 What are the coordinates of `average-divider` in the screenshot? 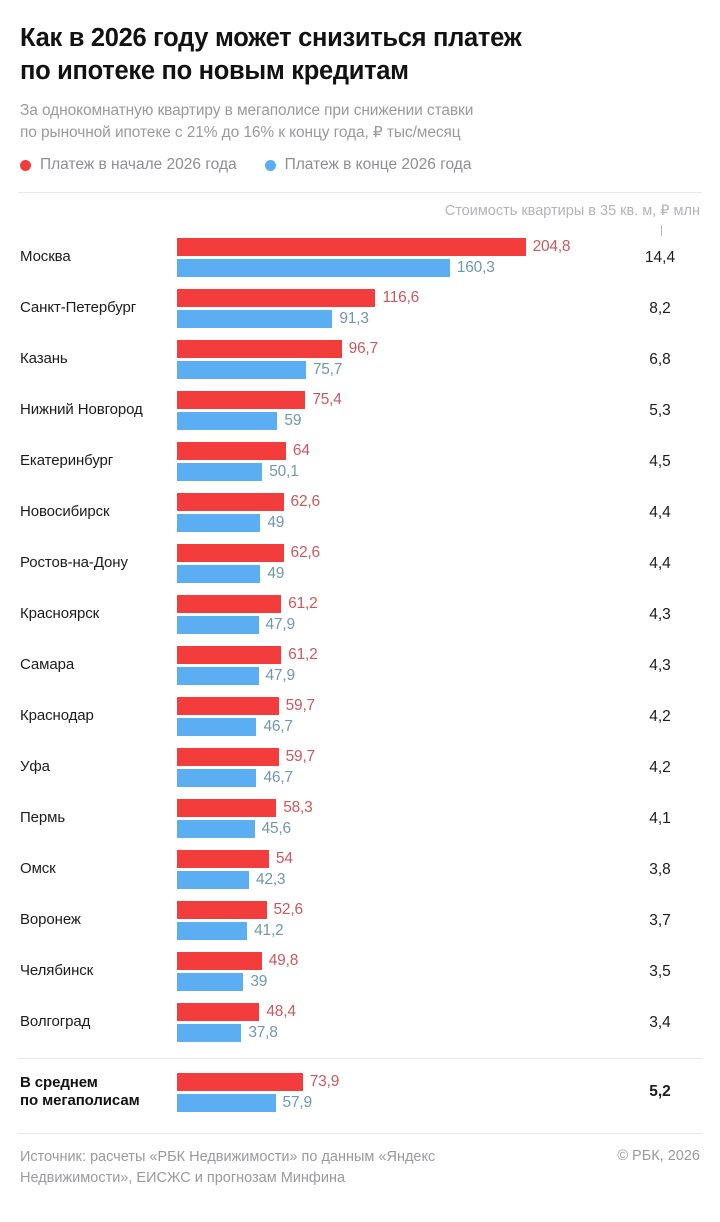 It's located at (360, 1059).